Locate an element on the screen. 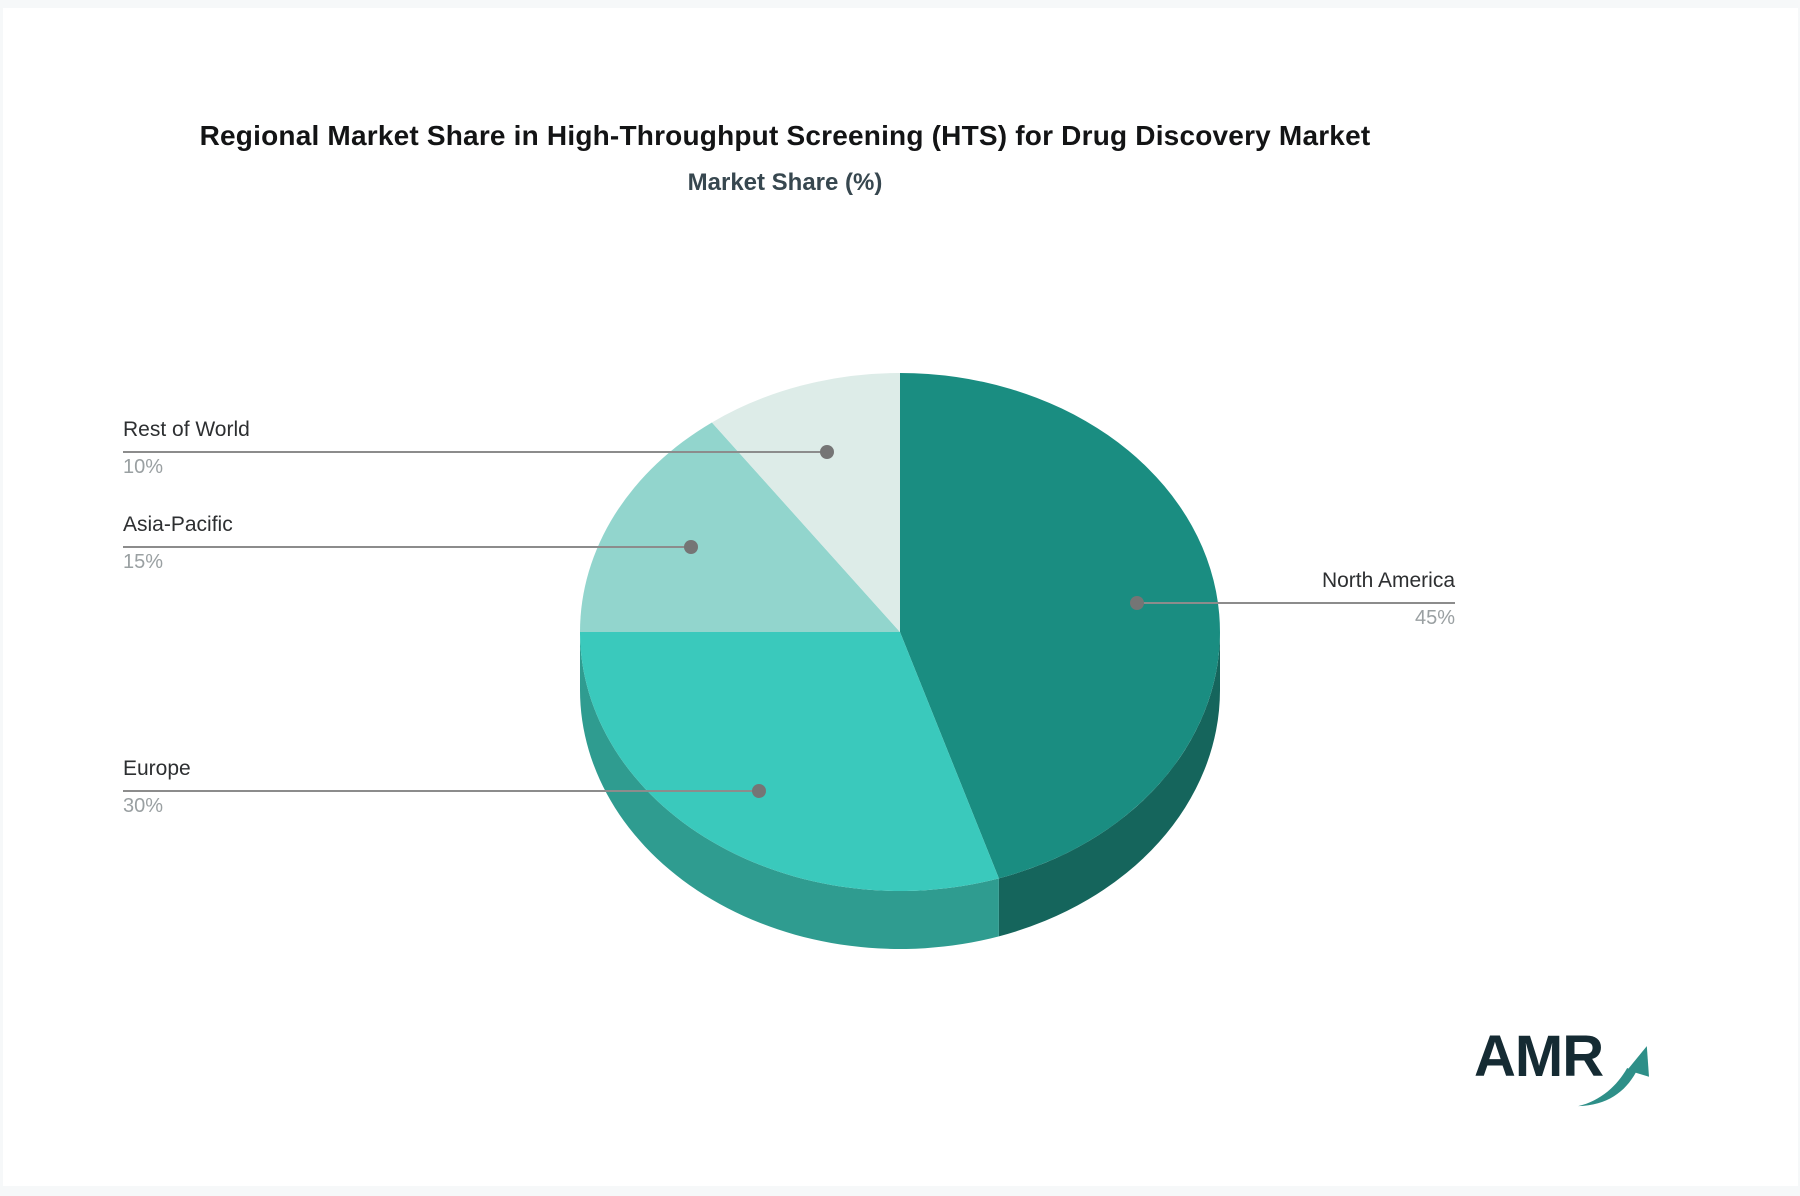  growth-arrow-tail is located at coordinates (1607, 1087).